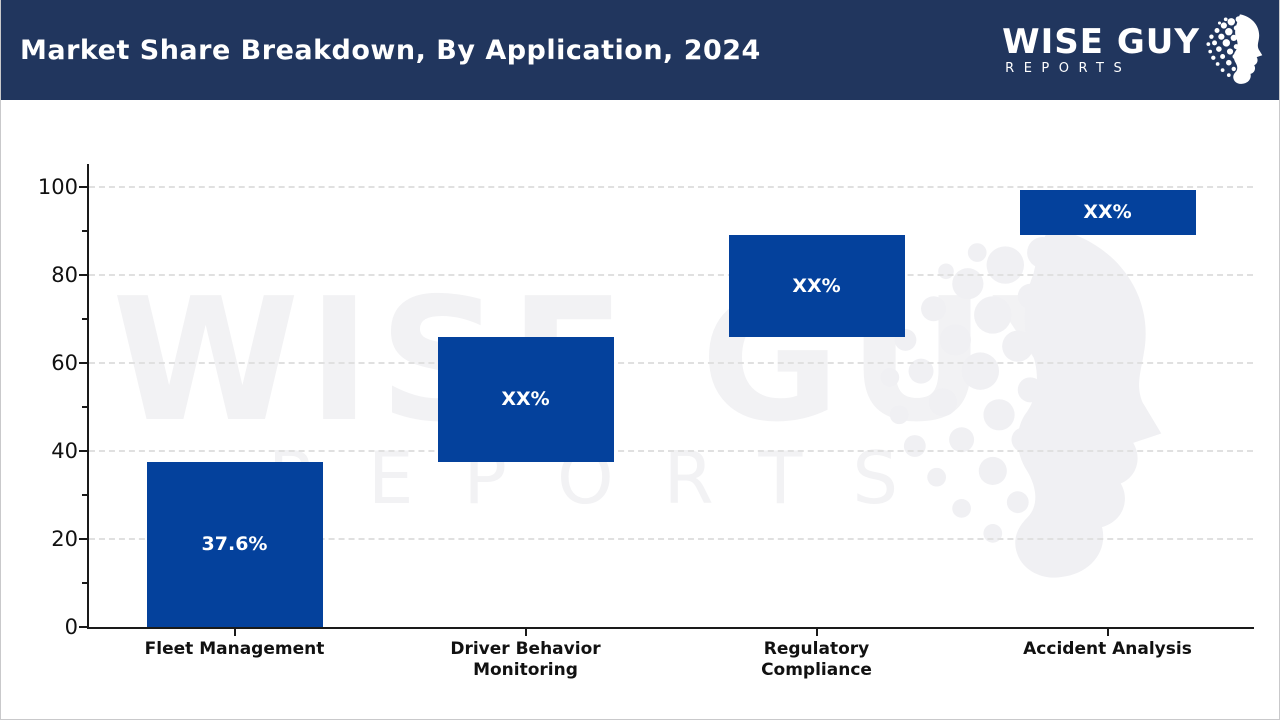 This screenshot has width=1280, height=720. What do you see at coordinates (71, 627) in the screenshot?
I see `y-axis-tick-label: 0` at bounding box center [71, 627].